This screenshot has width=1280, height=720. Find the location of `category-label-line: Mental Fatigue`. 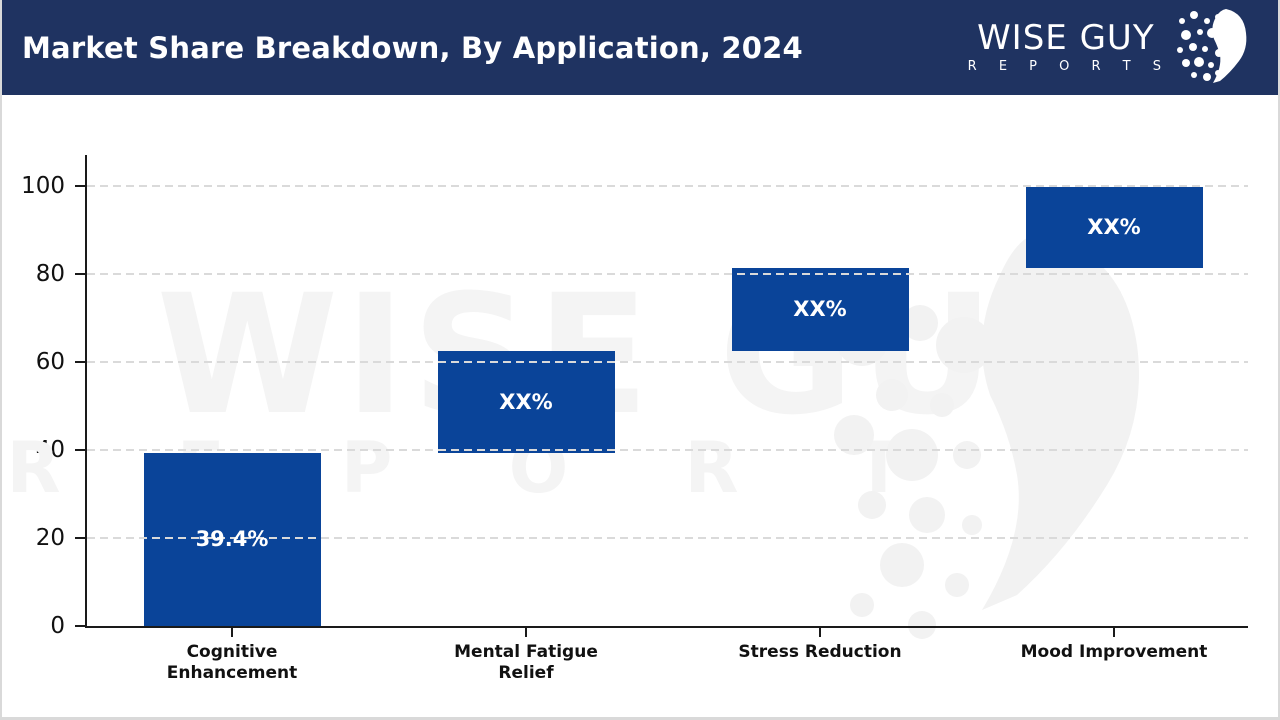

category-label-line: Mental Fatigue is located at coordinates (526, 652).